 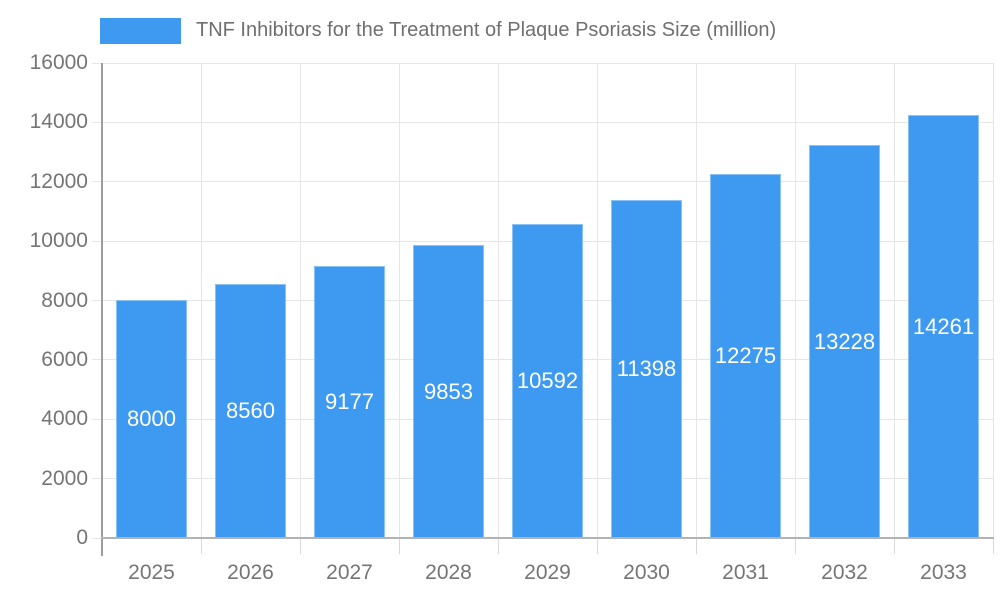 What do you see at coordinates (58, 181) in the screenshot?
I see `y-axis-label: 12000` at bounding box center [58, 181].